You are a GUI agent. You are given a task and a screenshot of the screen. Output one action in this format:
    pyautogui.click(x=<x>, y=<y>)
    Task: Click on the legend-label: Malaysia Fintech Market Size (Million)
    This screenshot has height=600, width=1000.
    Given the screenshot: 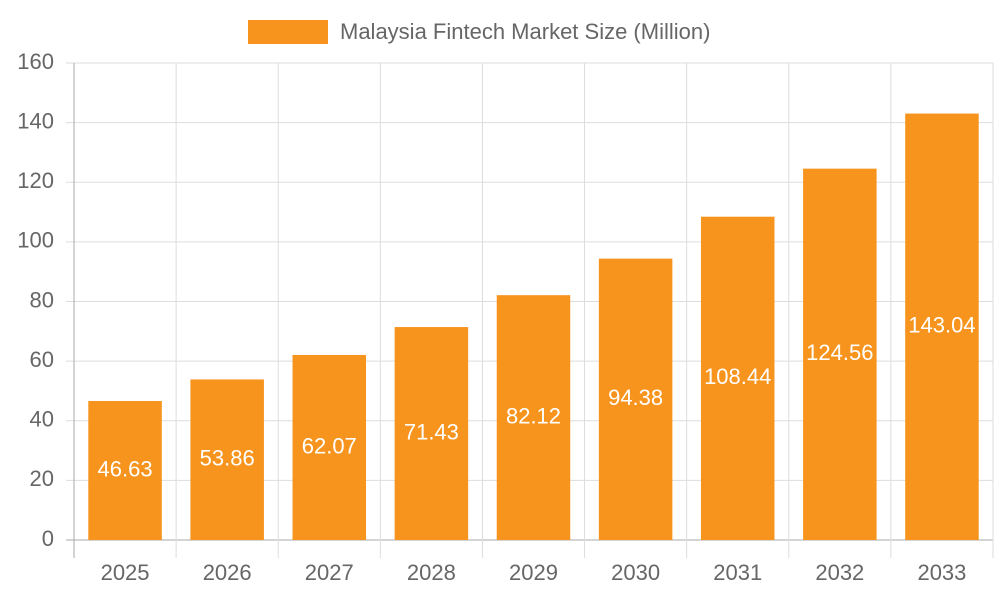 What is the action you would take?
    pyautogui.click(x=525, y=31)
    